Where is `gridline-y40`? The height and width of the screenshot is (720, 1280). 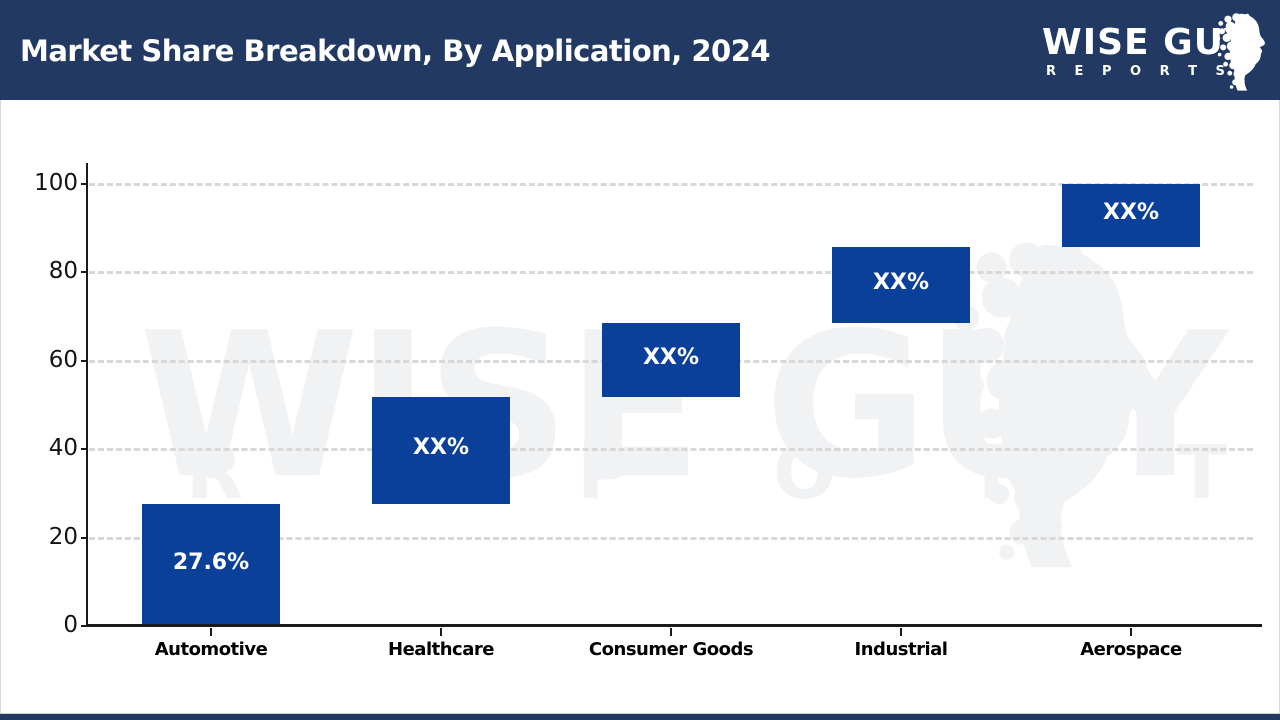
gridline-y40 is located at coordinates (671, 450).